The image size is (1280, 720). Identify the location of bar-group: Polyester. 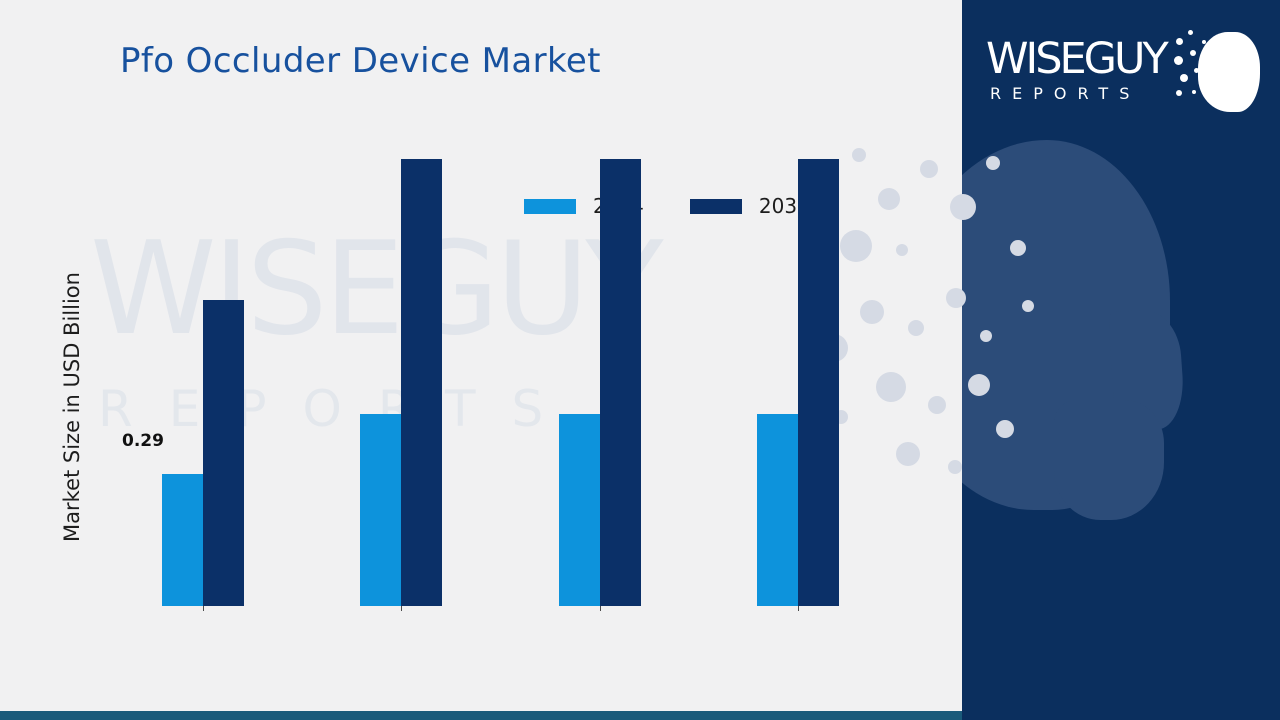
(401, 380).